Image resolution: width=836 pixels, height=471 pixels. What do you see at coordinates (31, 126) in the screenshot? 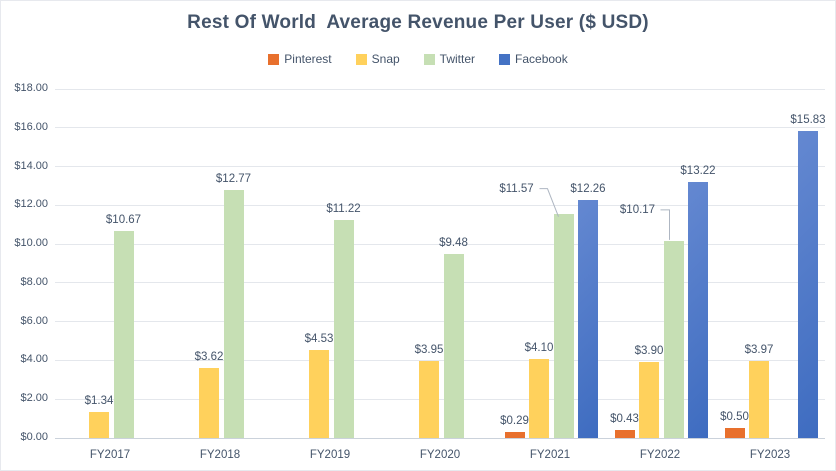
I see `y-axis-tick-label: $16.00` at bounding box center [31, 126].